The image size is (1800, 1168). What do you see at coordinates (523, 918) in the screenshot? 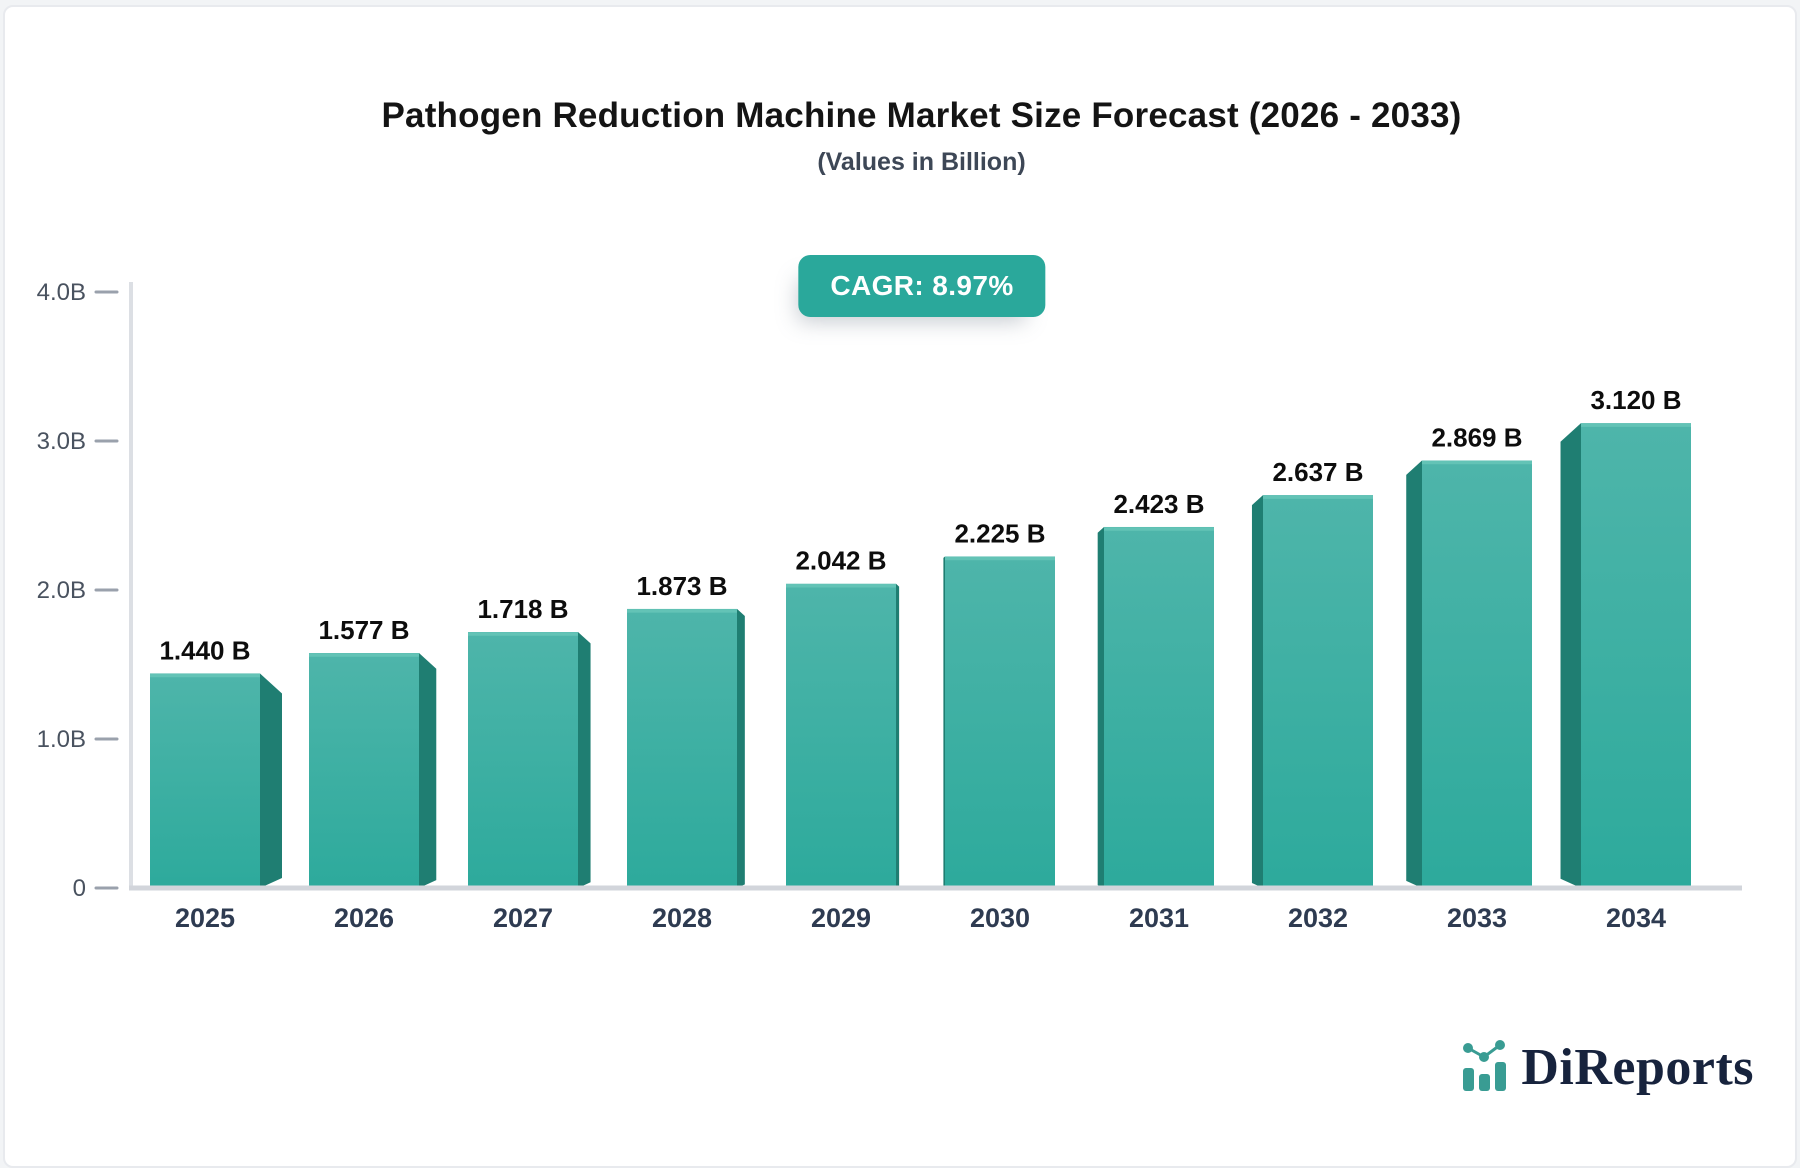
I see `x-tick-label: 2027` at bounding box center [523, 918].